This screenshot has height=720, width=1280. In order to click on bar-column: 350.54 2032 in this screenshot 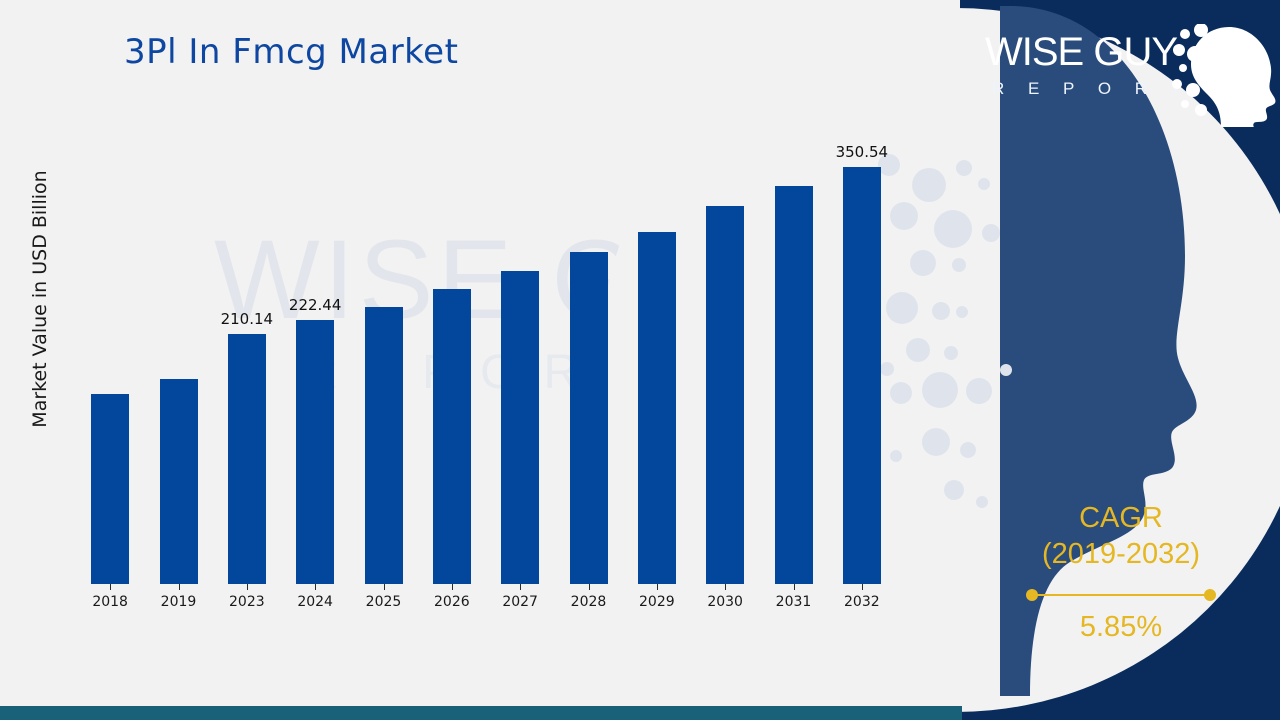, I will do `click(862, 370)`.